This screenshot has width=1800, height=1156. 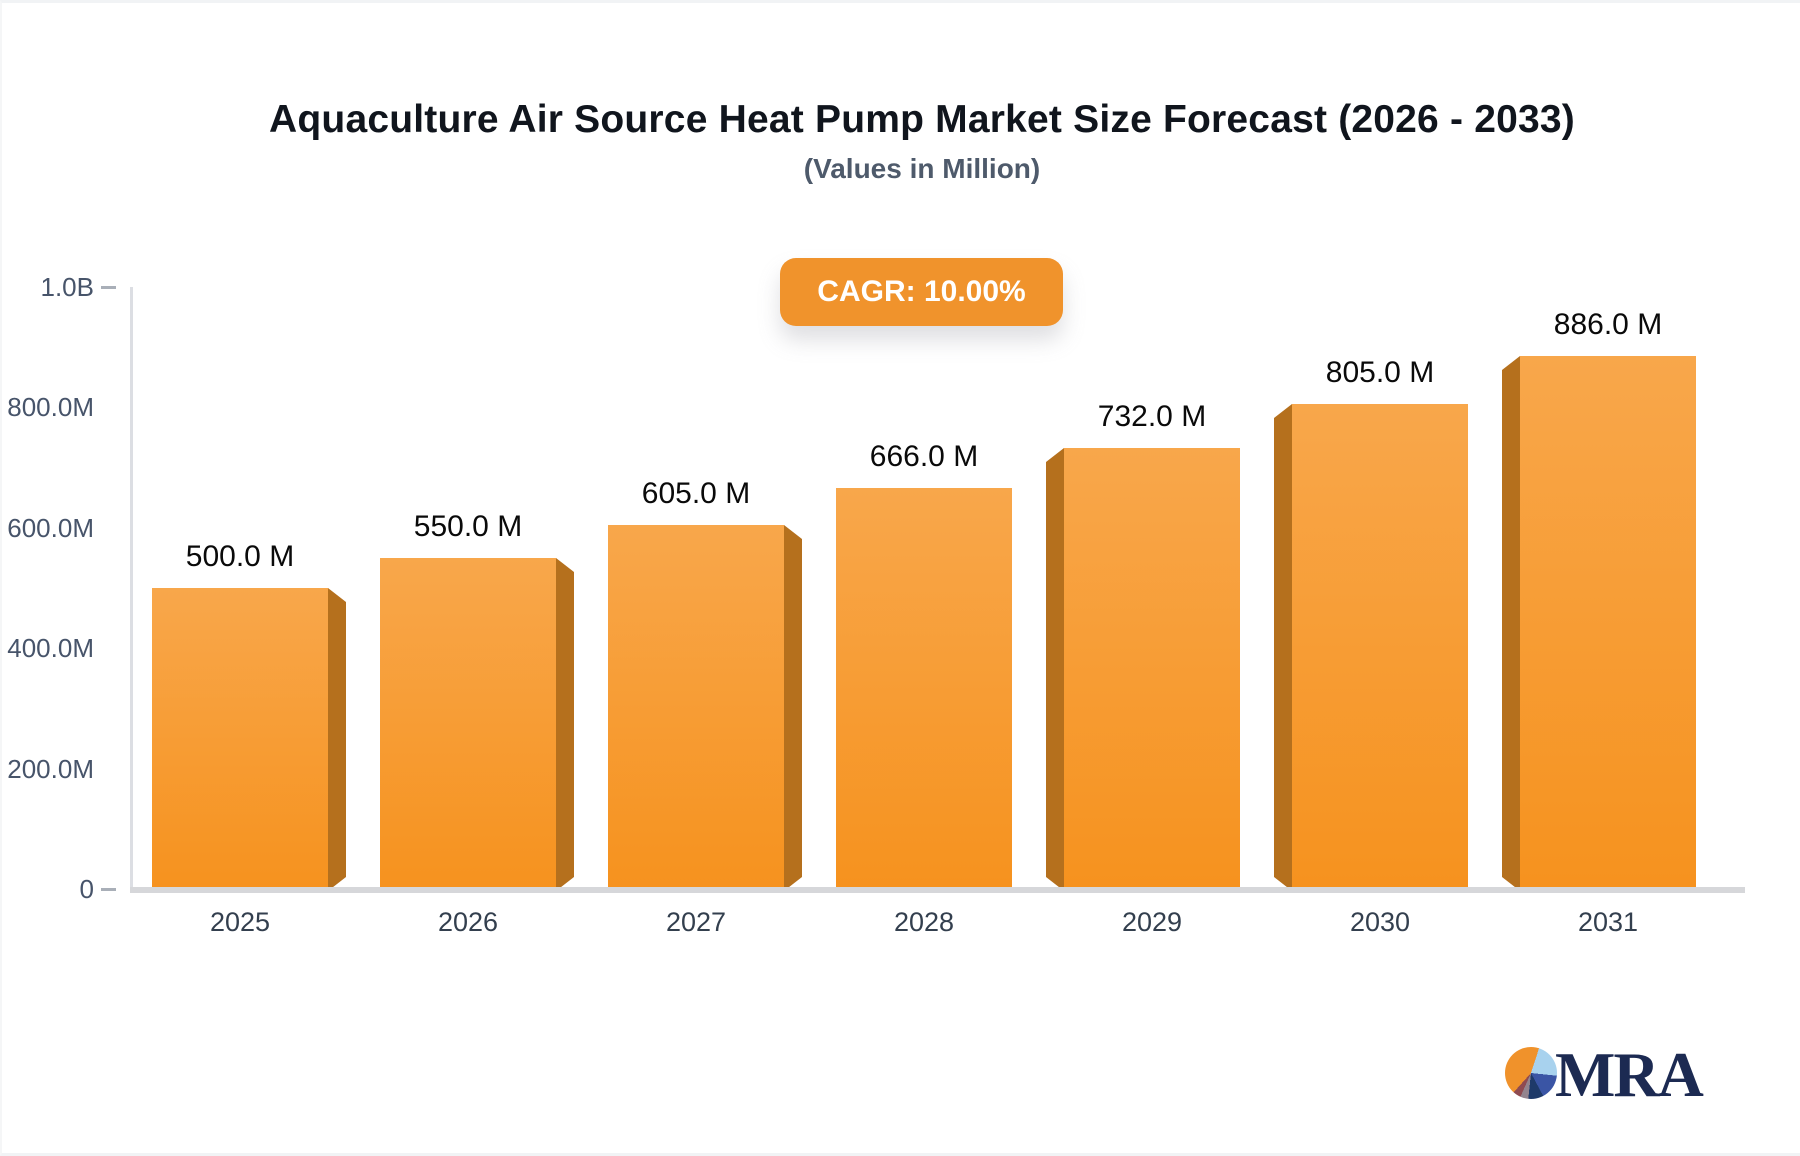 What do you see at coordinates (50, 648) in the screenshot?
I see `y-axis-label: 400.0M` at bounding box center [50, 648].